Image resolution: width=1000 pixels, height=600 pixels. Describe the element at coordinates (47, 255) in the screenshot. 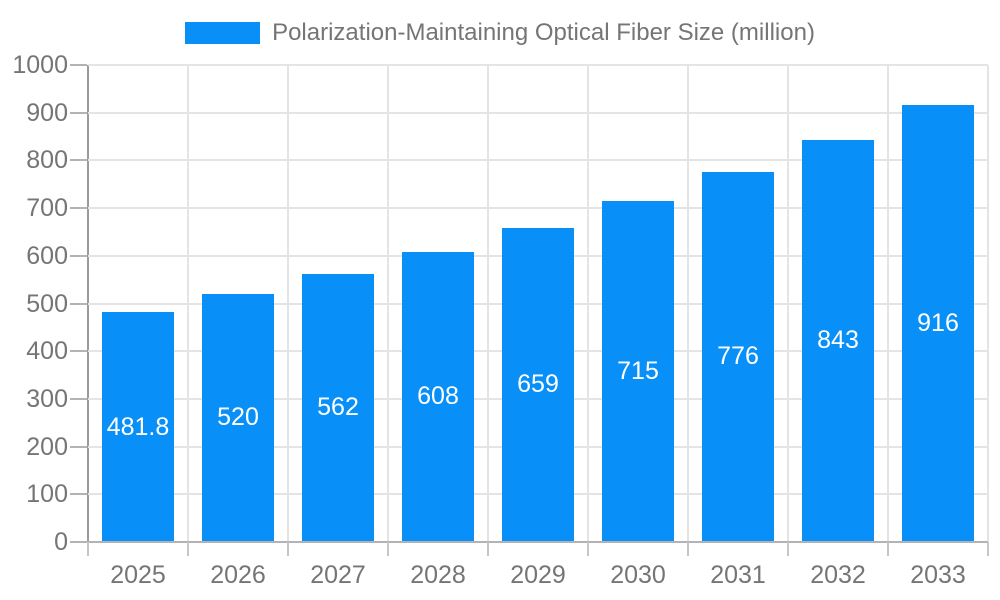

I see `y-axis-label: 600` at that location.